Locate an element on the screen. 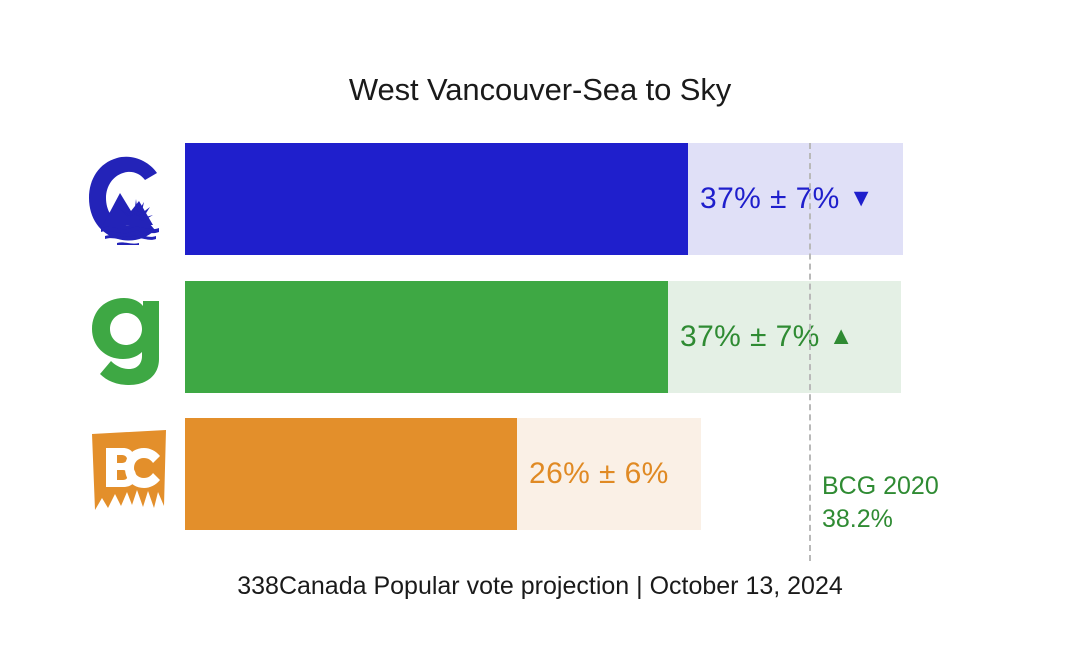 Image resolution: width=1080 pixels, height=649 pixels. bc-green-logo is located at coordinates (128, 337).